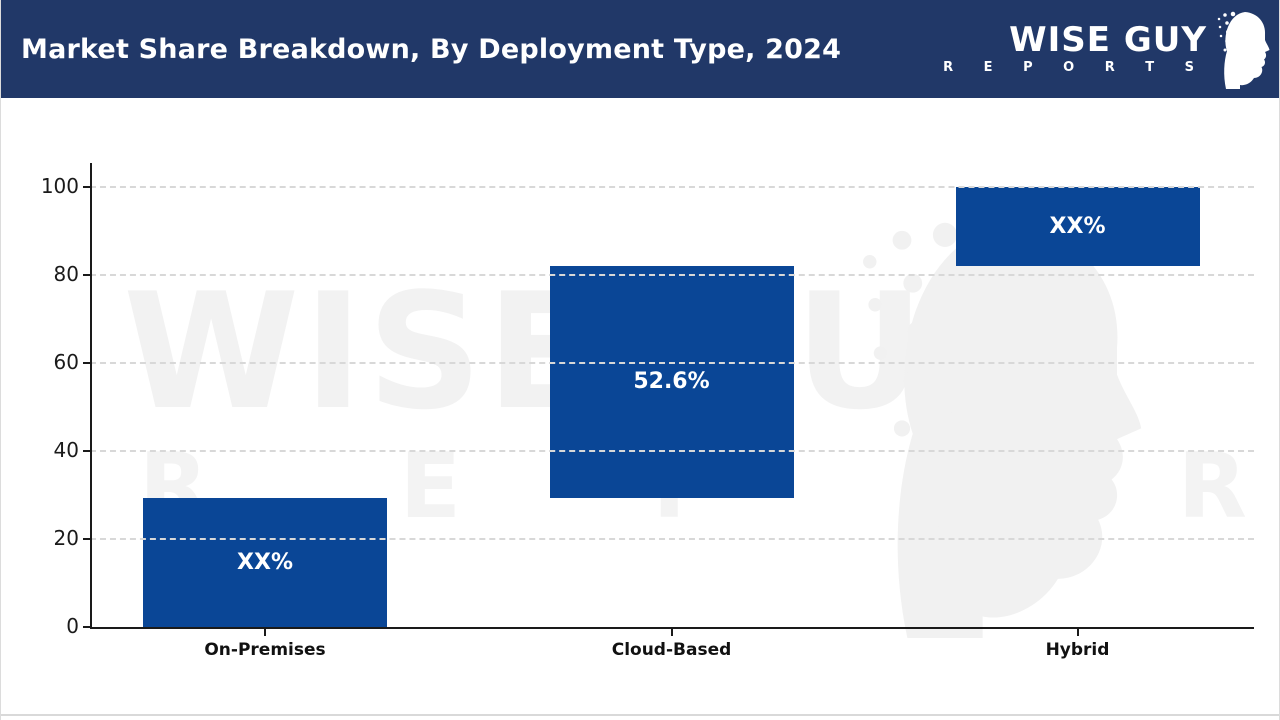 This screenshot has width=1280, height=720. Describe the element at coordinates (1077, 650) in the screenshot. I see `x-axis-category-label: Hybrid` at that location.